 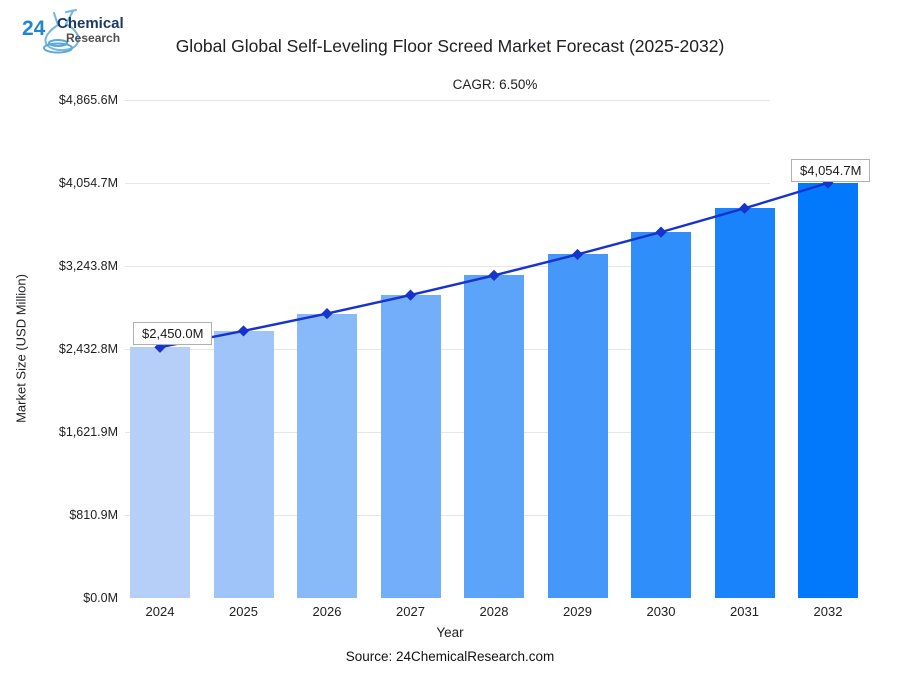 What do you see at coordinates (100, 598) in the screenshot?
I see `y-tick-label: $0.0M` at bounding box center [100, 598].